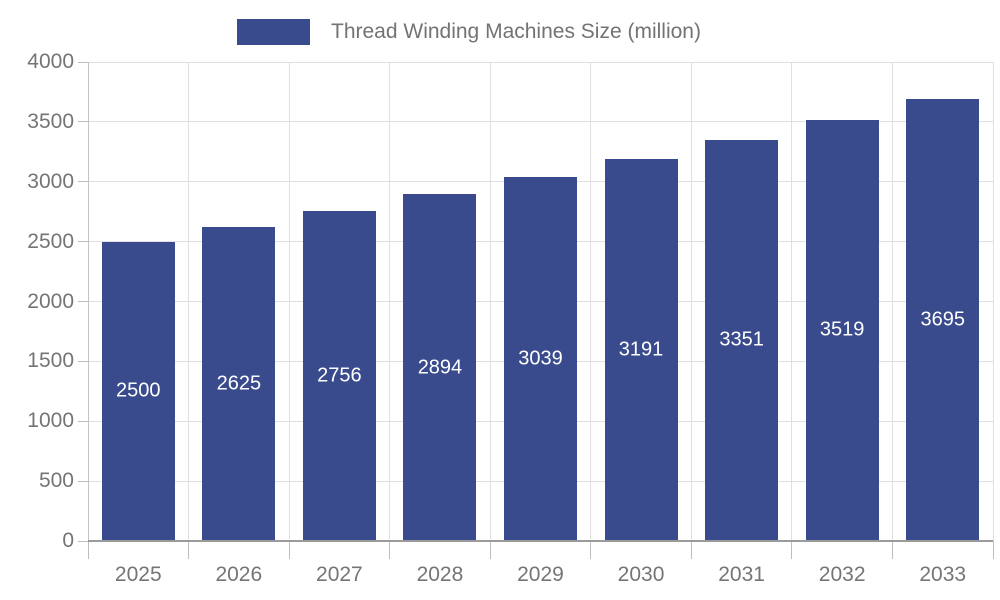  Describe the element at coordinates (339, 574) in the screenshot. I see `x-tick-label: 2027` at that location.